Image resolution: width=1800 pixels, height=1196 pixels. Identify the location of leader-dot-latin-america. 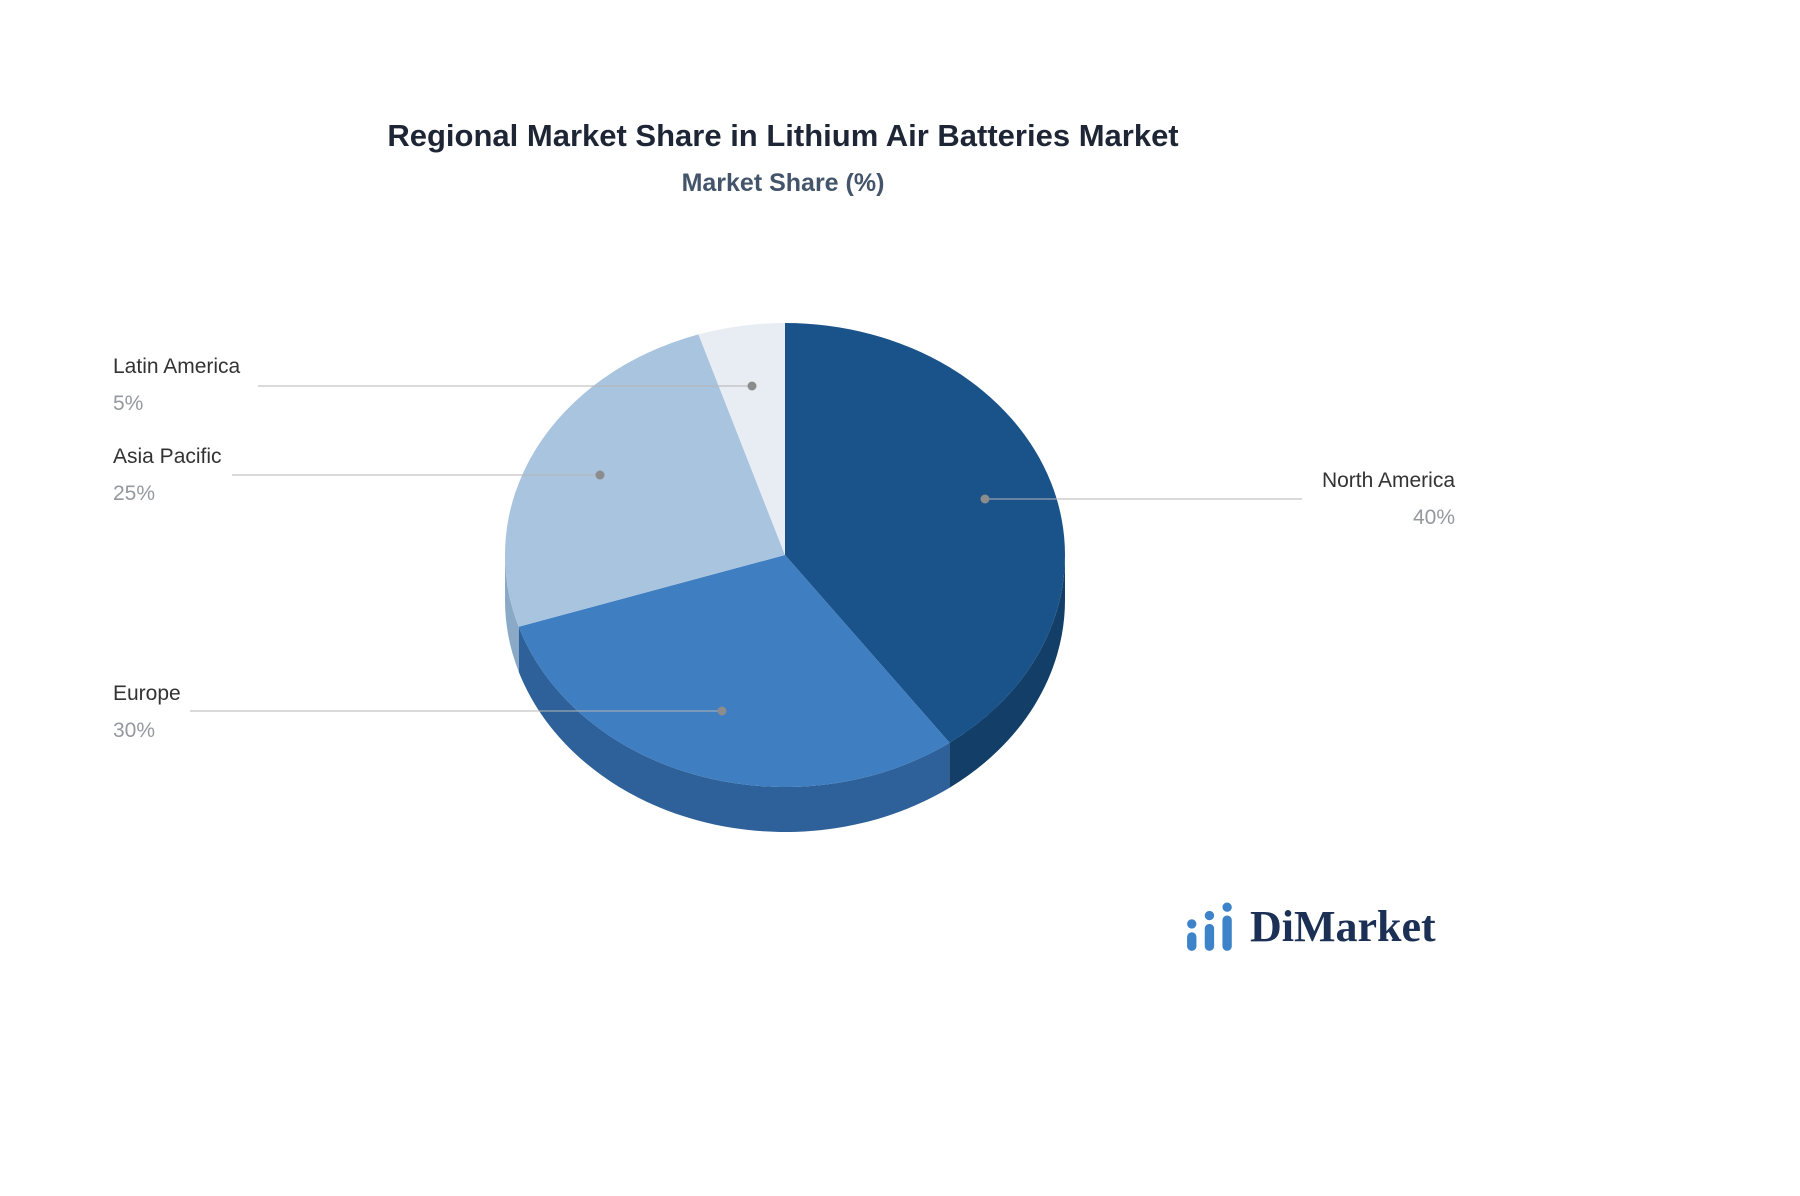
(752, 386).